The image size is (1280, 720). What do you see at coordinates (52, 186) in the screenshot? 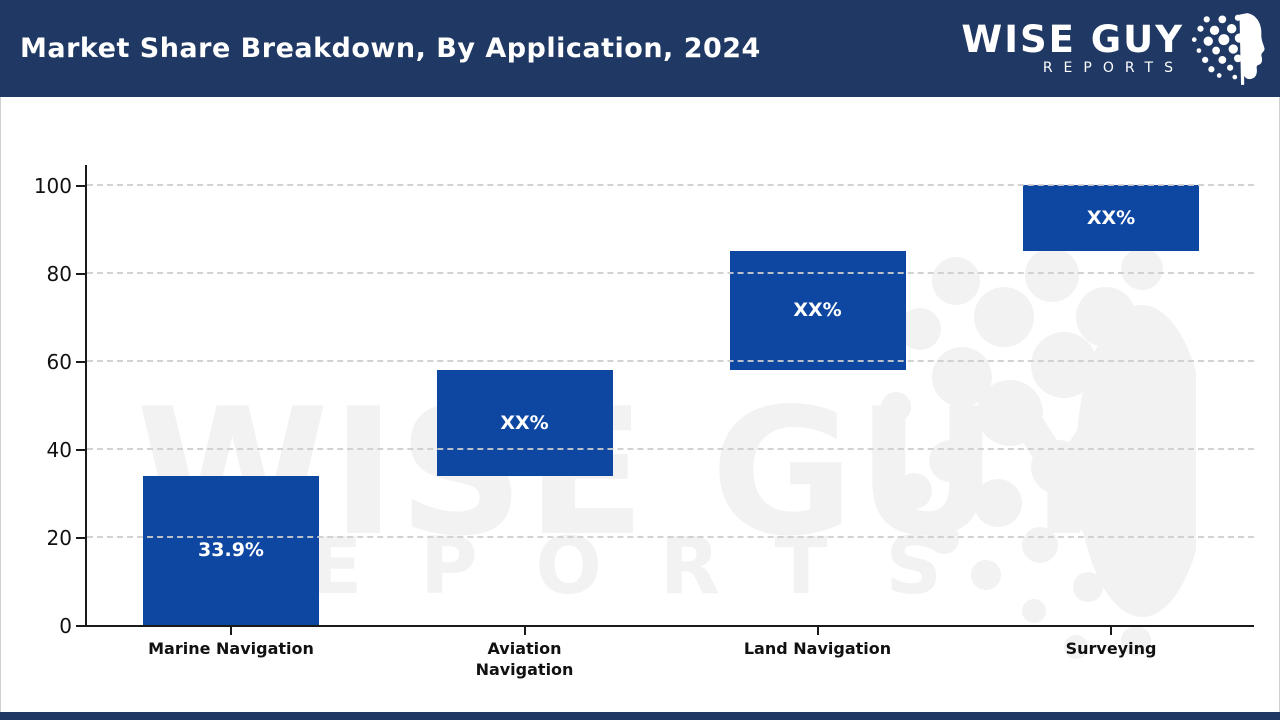
I see `y-tick-label-100: 100` at bounding box center [52, 186].